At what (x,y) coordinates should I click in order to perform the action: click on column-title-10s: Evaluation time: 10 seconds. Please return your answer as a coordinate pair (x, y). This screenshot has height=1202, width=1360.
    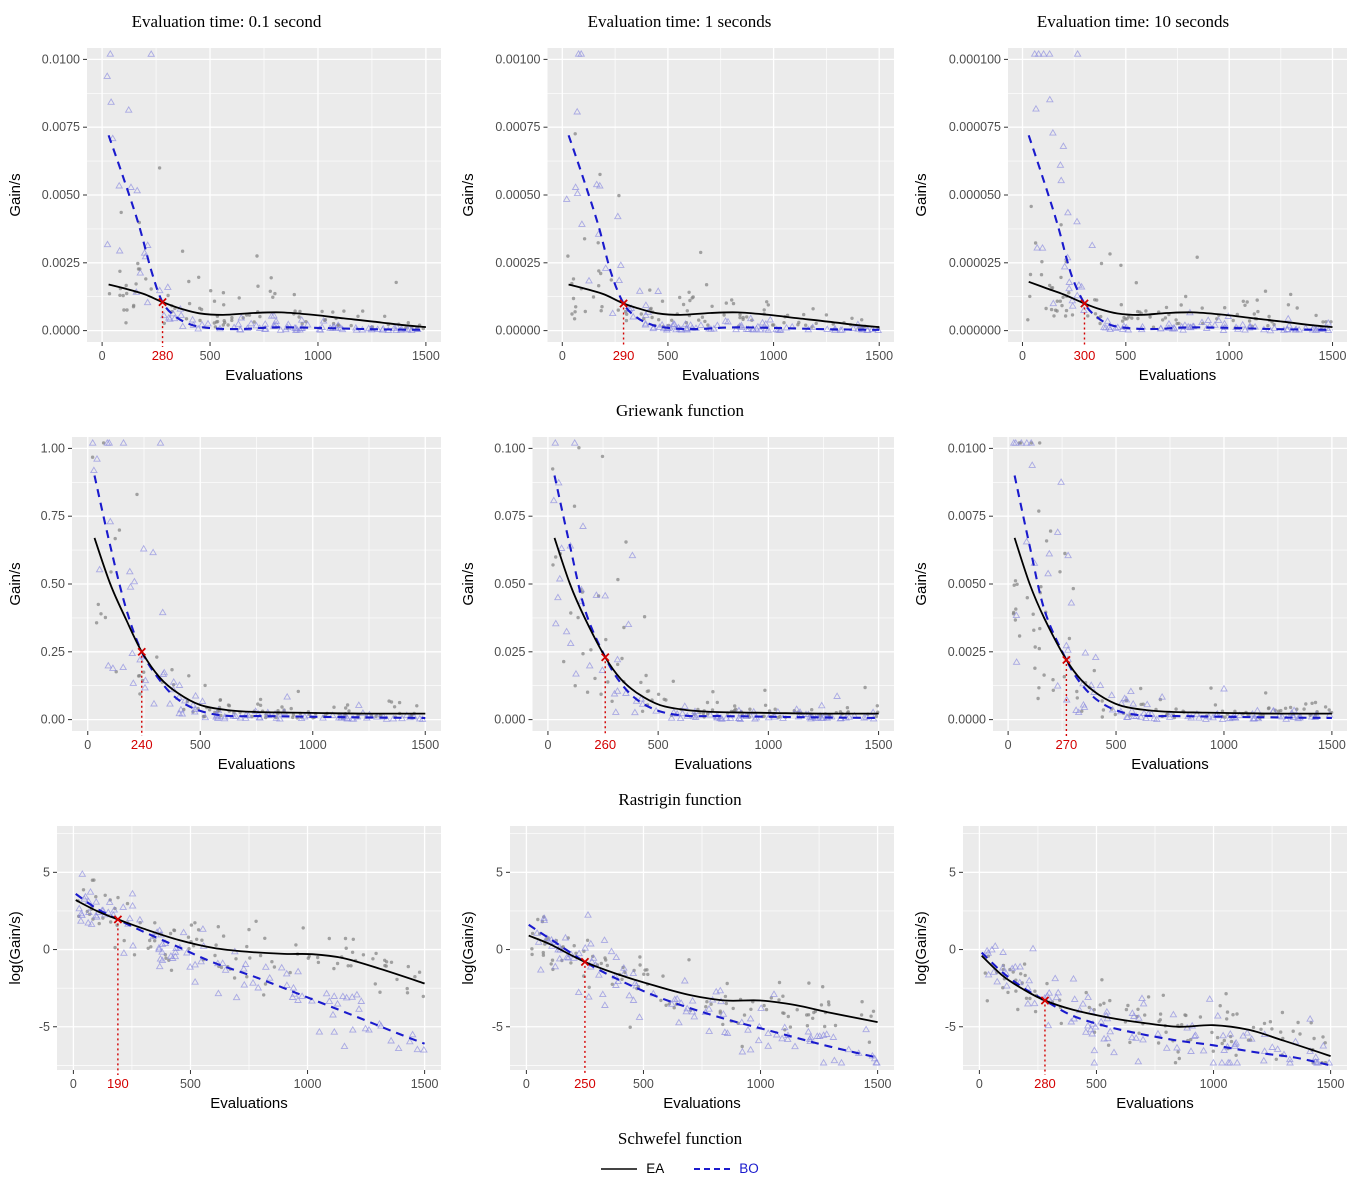
    Looking at the image, I should click on (1133, 21).